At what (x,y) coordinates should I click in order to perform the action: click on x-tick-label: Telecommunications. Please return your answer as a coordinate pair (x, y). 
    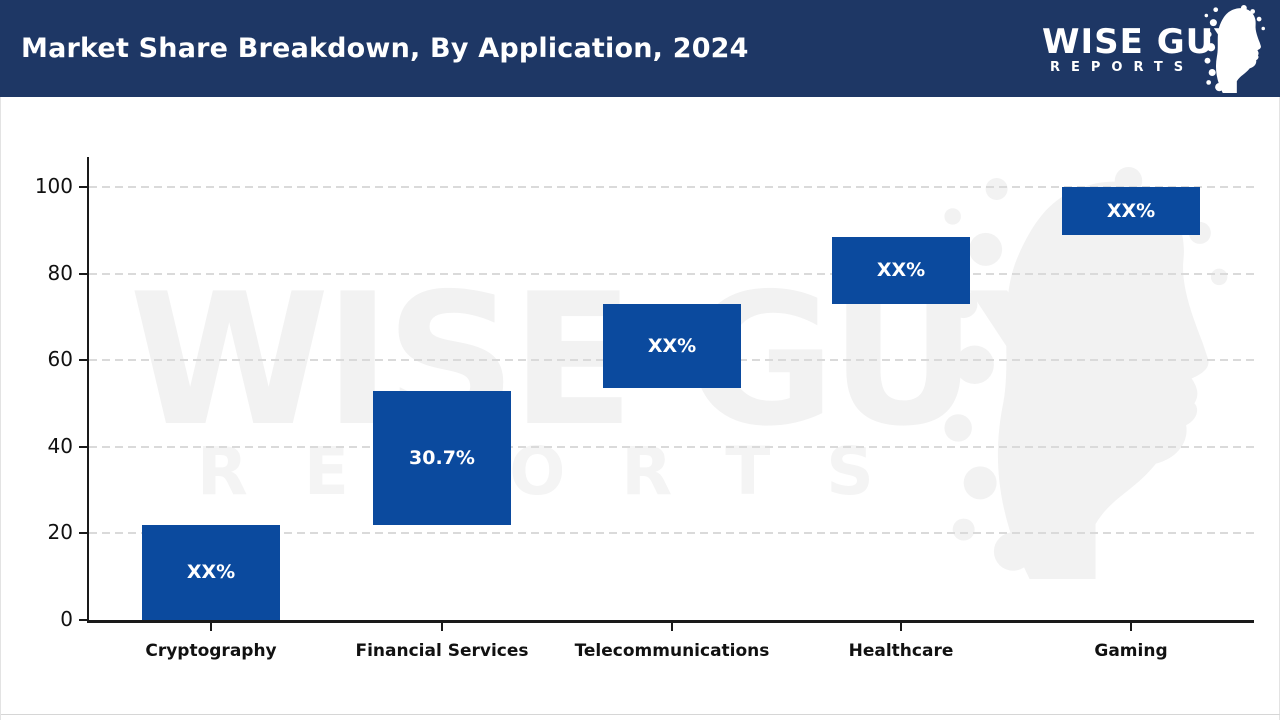
    Looking at the image, I should click on (672, 651).